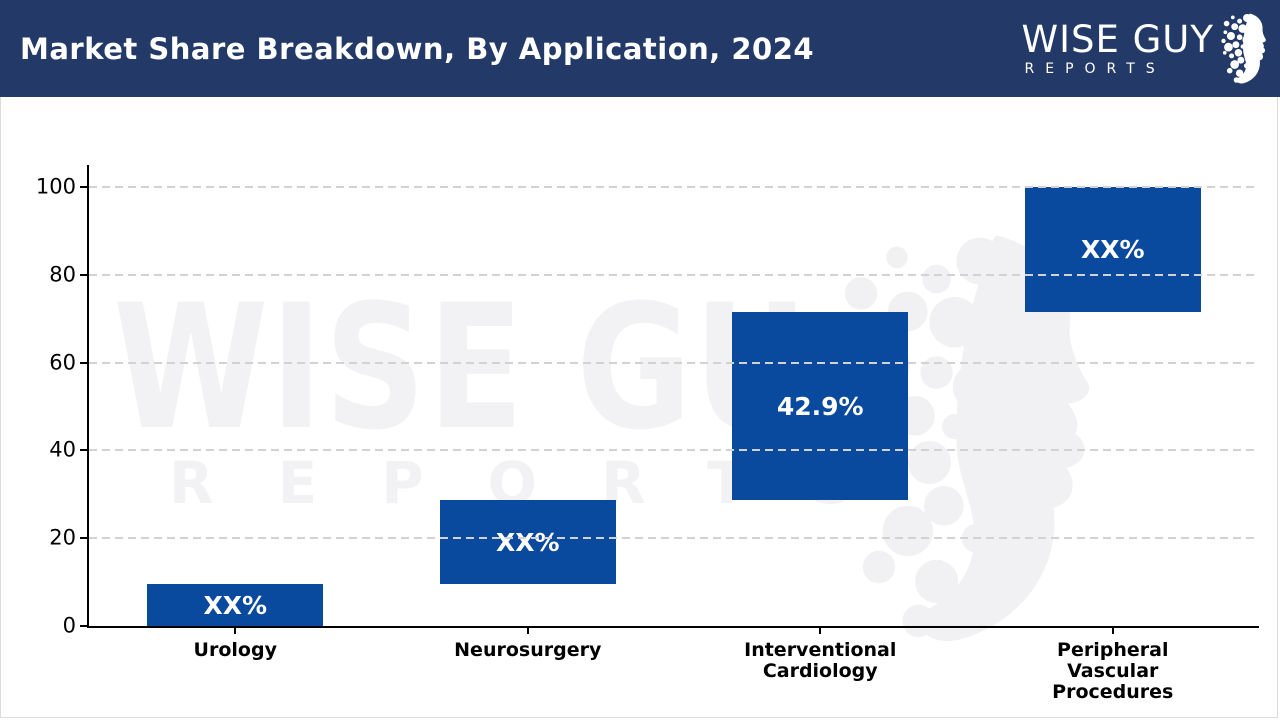  What do you see at coordinates (55, 186) in the screenshot?
I see `y-tick-label: 100` at bounding box center [55, 186].